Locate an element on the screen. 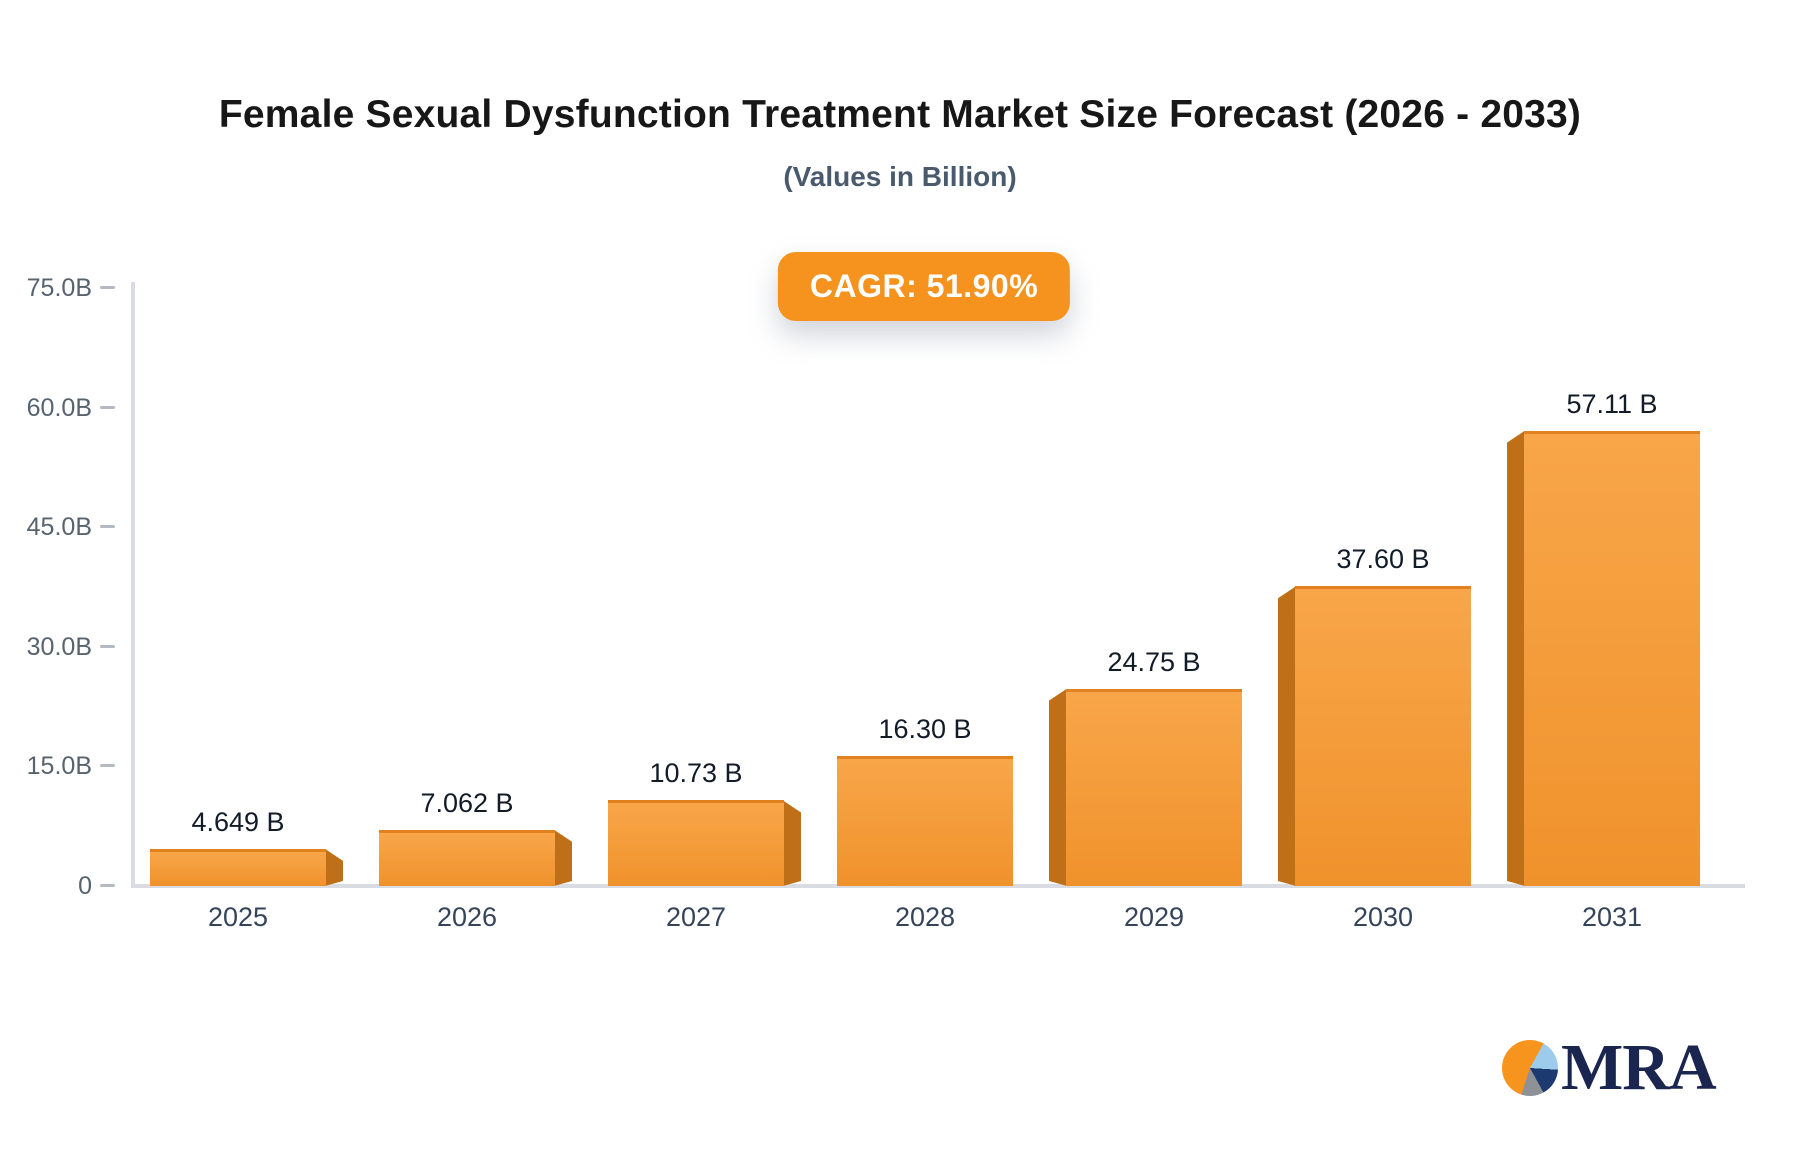 This screenshot has width=1800, height=1156. bar-value-label: 37.60 B is located at coordinates (1383, 559).